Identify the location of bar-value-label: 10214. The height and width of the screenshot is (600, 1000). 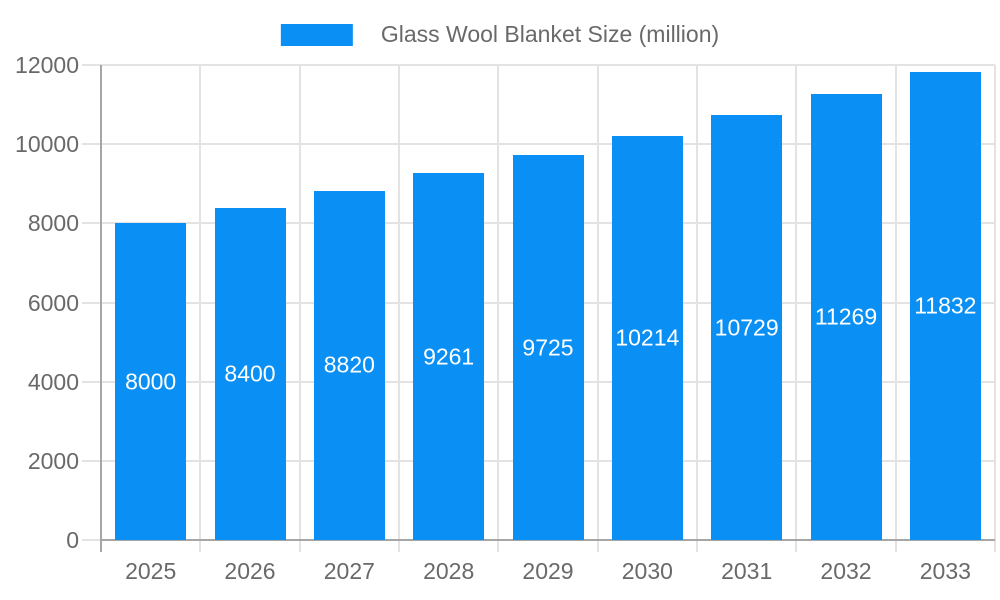
(647, 337).